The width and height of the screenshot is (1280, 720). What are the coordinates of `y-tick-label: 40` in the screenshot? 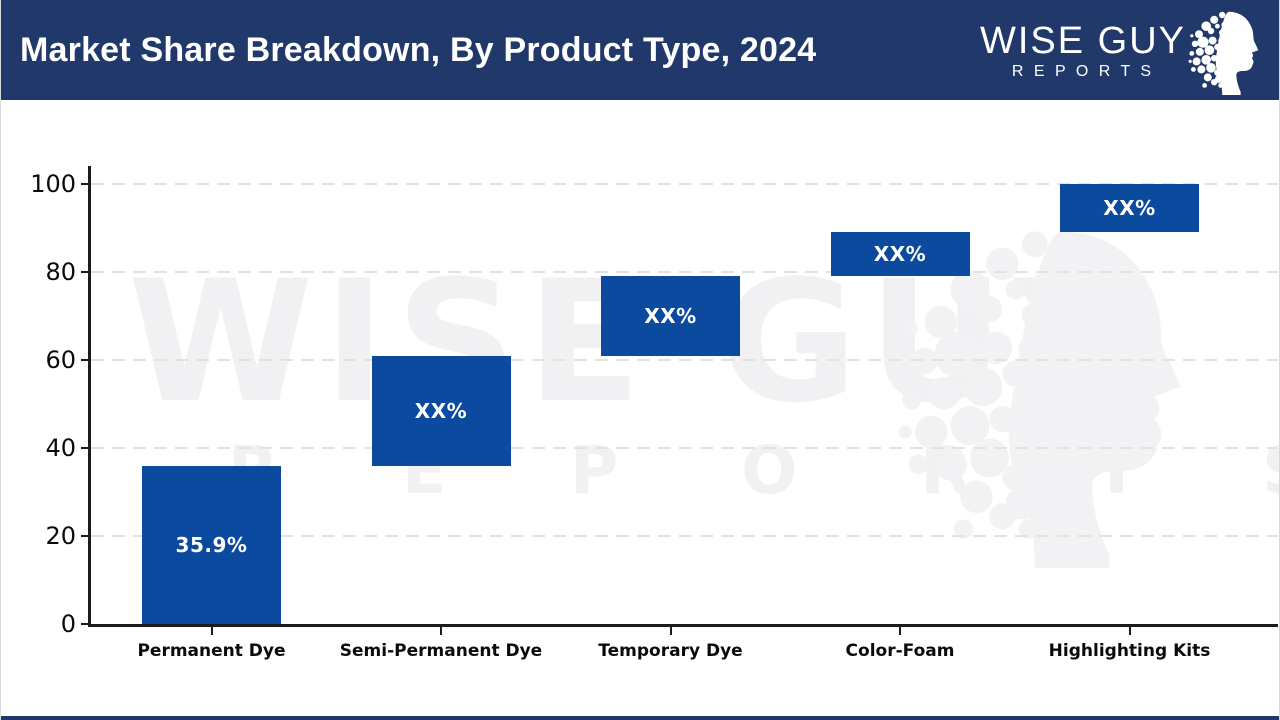 It's located at (60, 448).